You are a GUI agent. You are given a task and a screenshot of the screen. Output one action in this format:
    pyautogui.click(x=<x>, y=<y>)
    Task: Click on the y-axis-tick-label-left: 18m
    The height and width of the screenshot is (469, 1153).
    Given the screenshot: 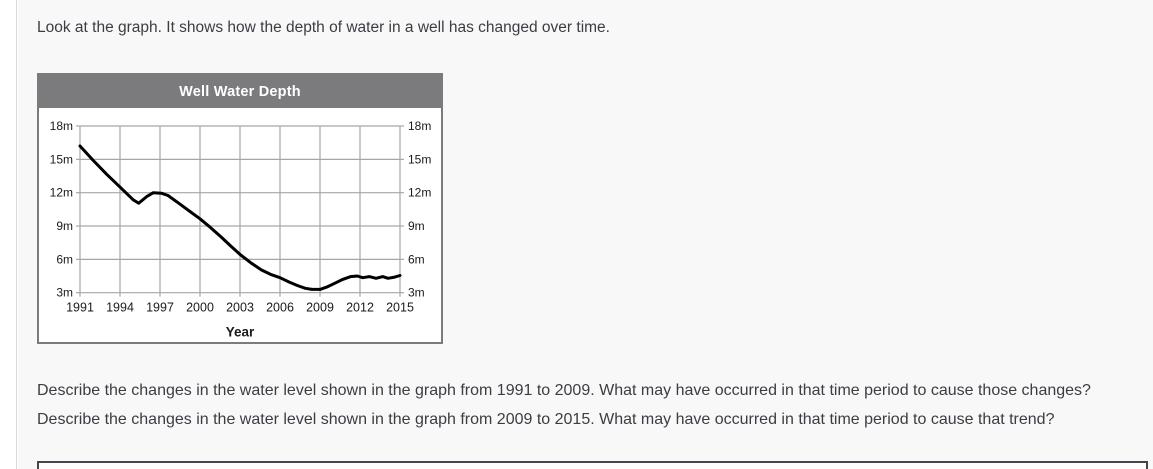 What is the action you would take?
    pyautogui.click(x=61, y=126)
    